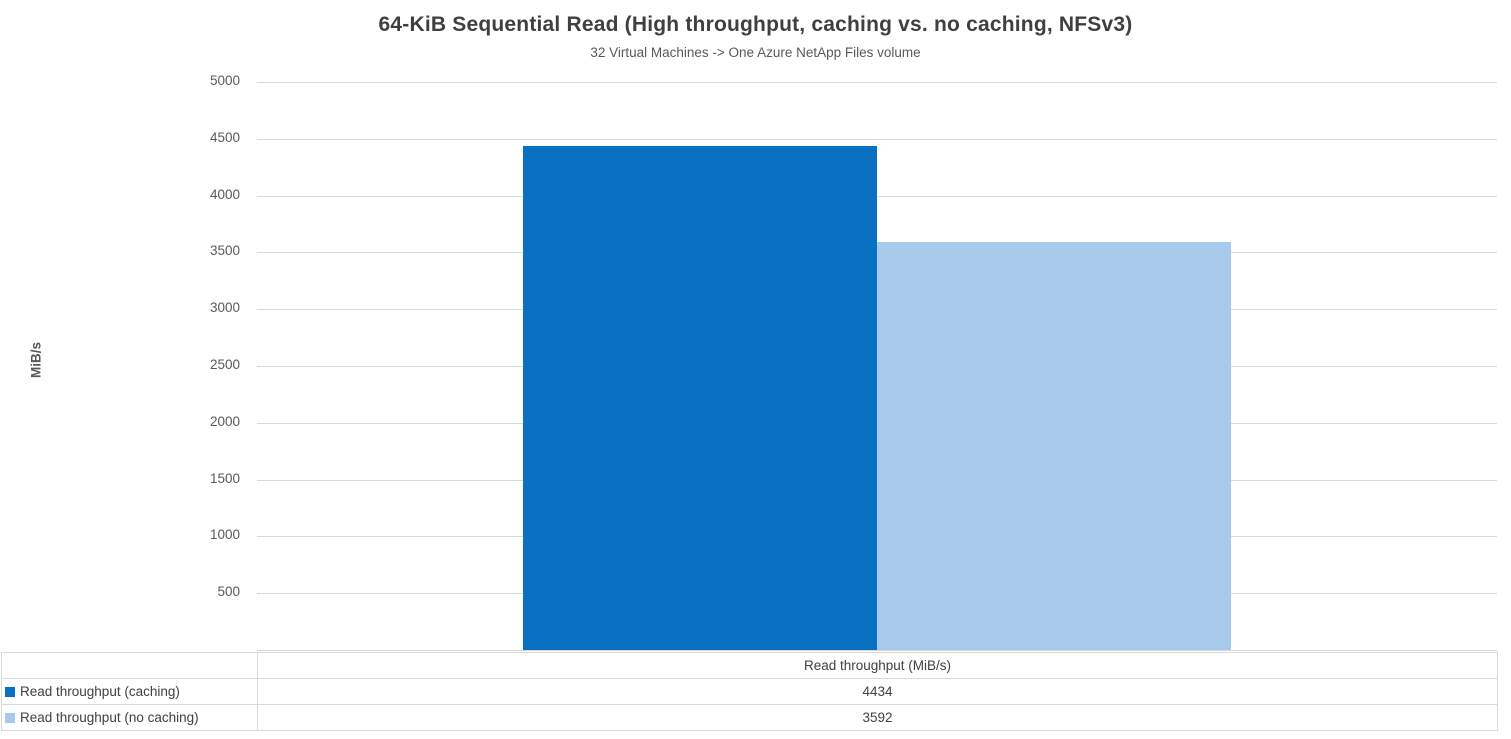  I want to click on y-tick-label: 2000, so click(224, 421).